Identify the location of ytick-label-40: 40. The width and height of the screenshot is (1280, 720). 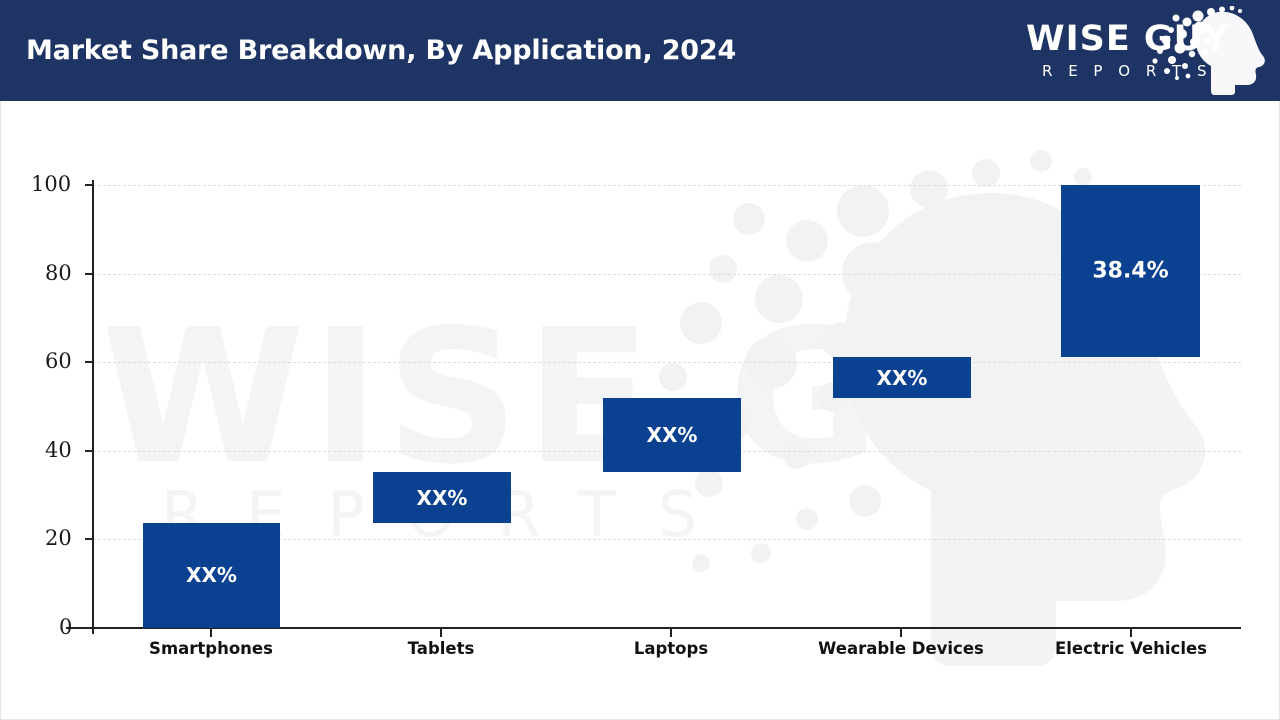
(58, 449).